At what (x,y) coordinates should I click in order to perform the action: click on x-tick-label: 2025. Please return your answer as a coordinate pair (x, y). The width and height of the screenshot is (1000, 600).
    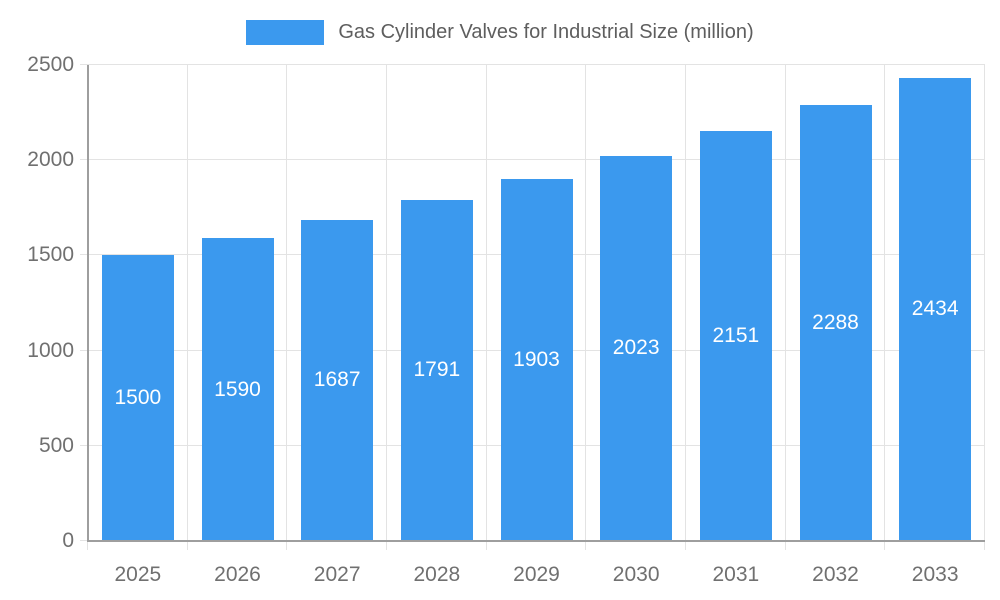
    Looking at the image, I should click on (138, 574).